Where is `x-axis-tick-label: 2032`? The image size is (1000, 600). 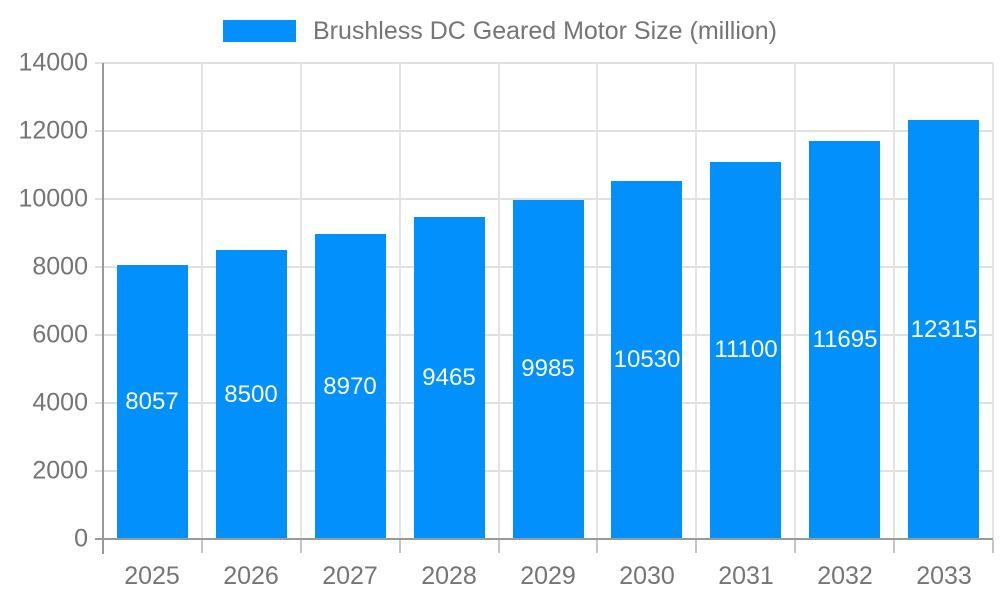
x-axis-tick-label: 2032 is located at coordinates (845, 576).